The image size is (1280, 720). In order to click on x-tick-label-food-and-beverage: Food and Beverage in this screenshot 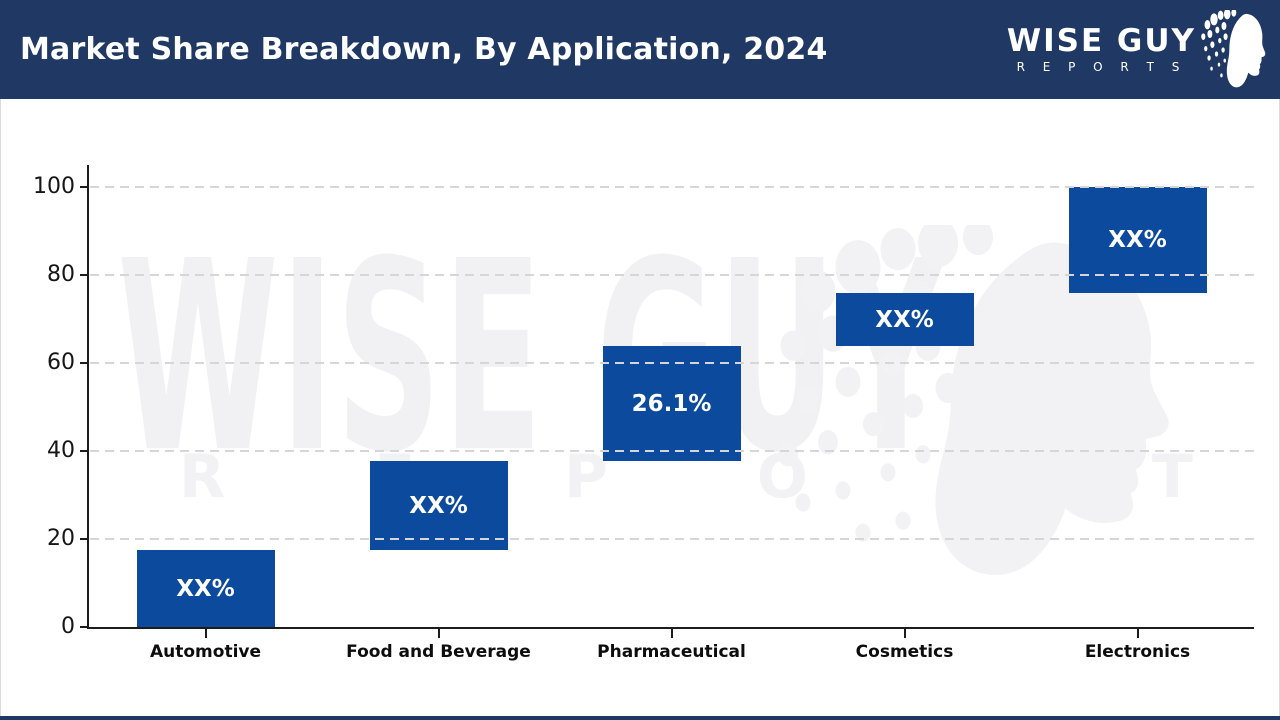, I will do `click(438, 652)`.